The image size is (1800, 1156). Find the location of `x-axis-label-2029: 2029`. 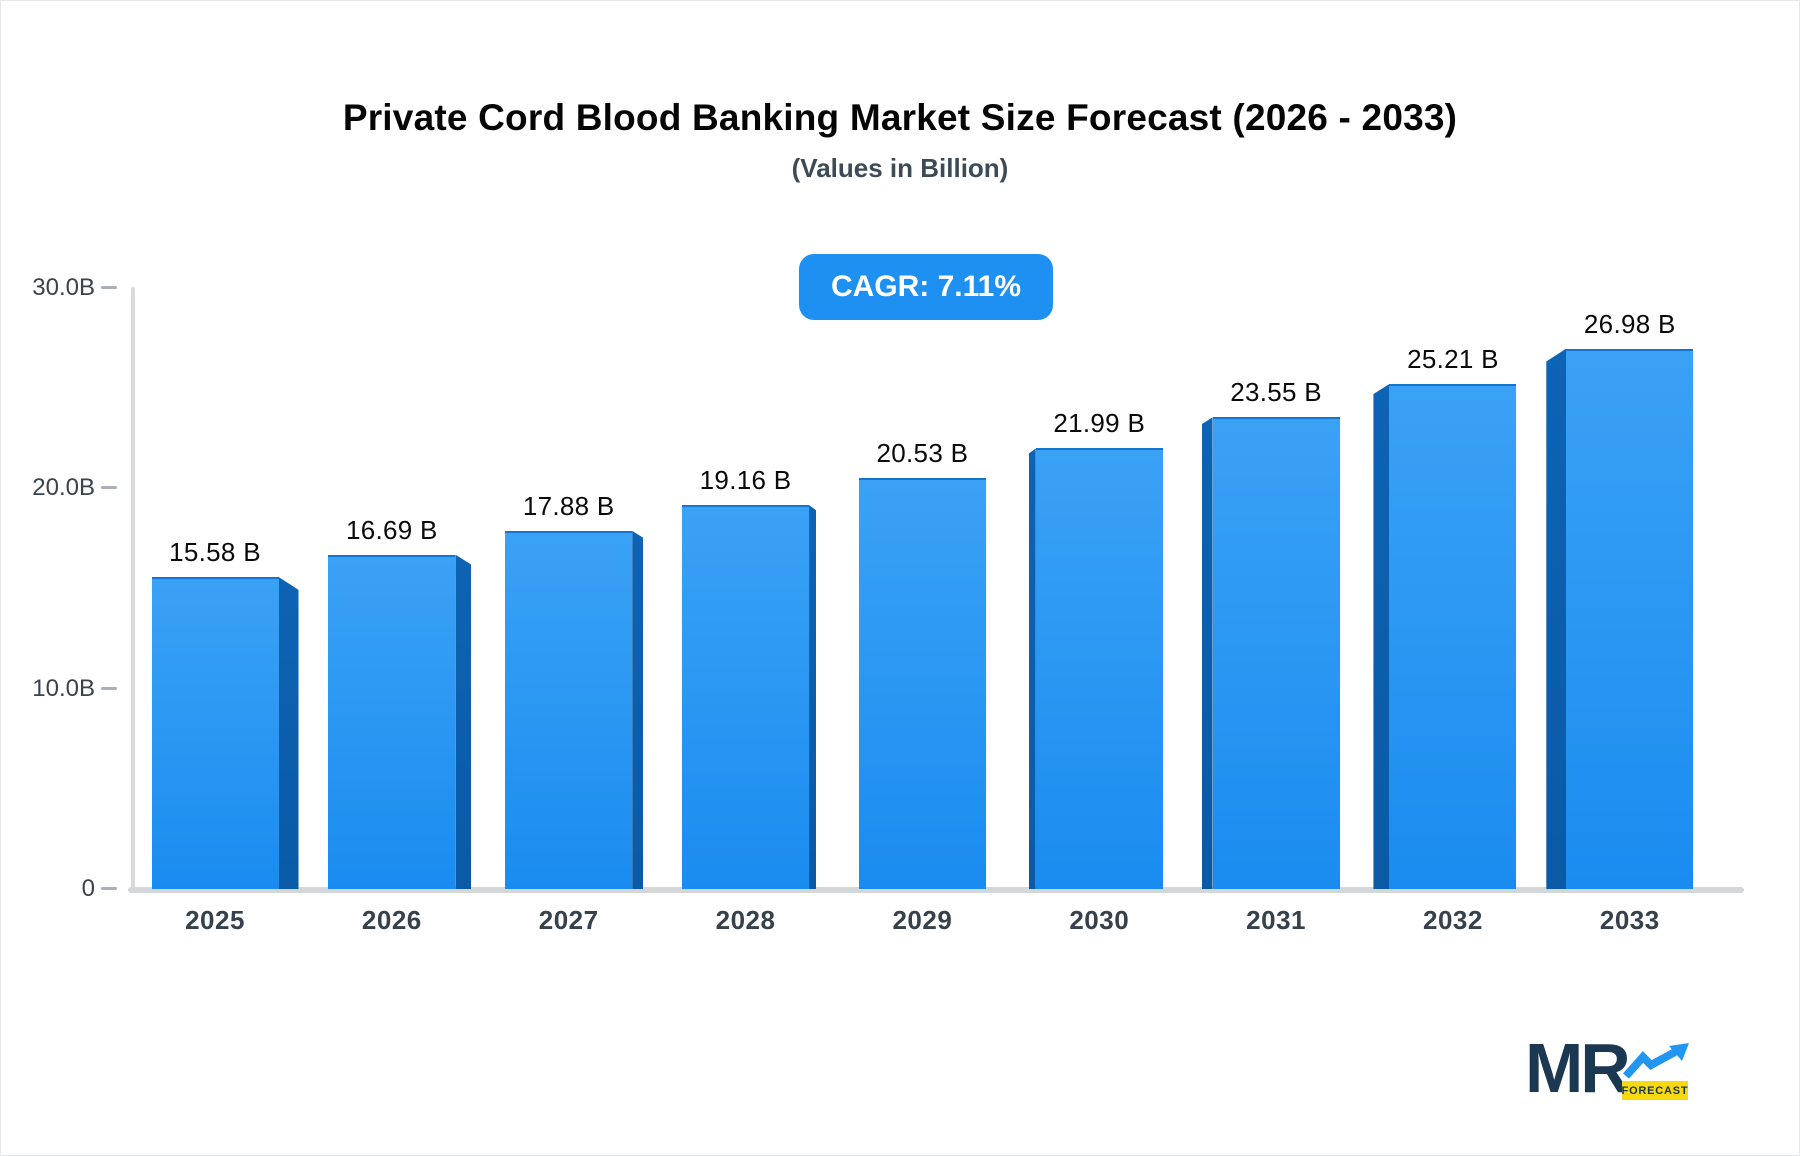

x-axis-label-2029: 2029 is located at coordinates (922, 920).